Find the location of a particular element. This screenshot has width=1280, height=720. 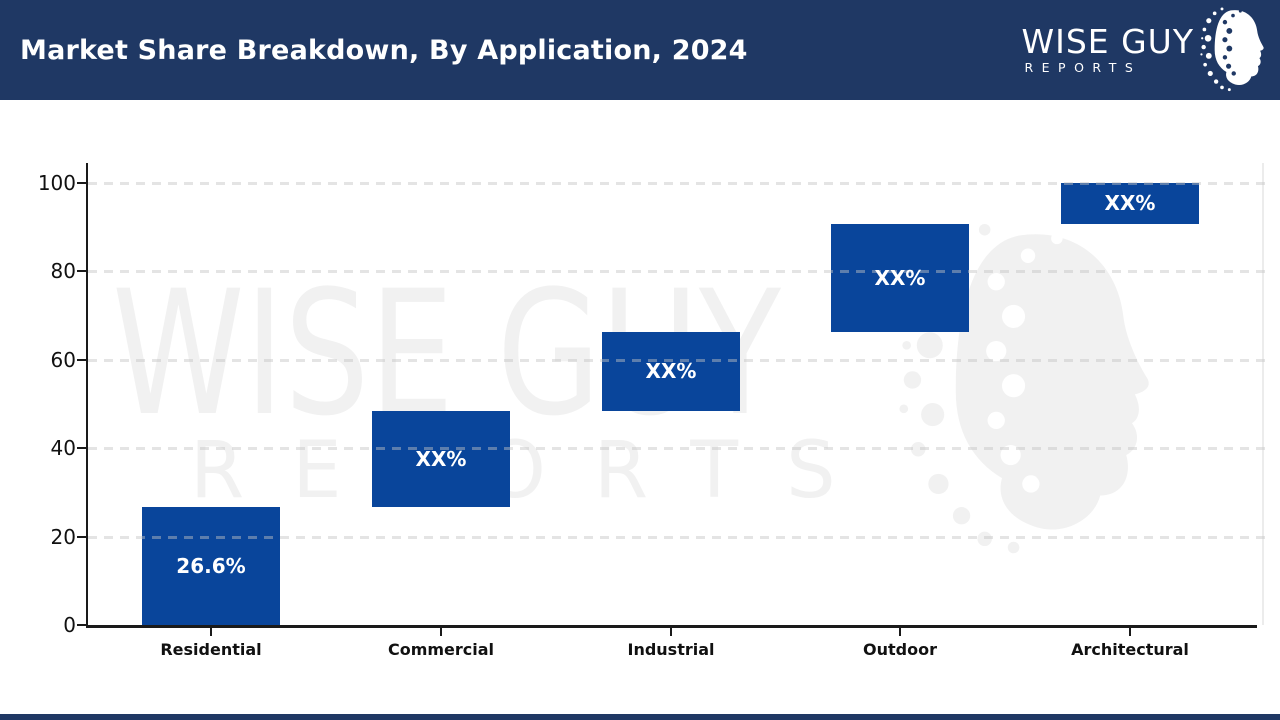

bar-label-residential: 26.6% is located at coordinates (211, 566).